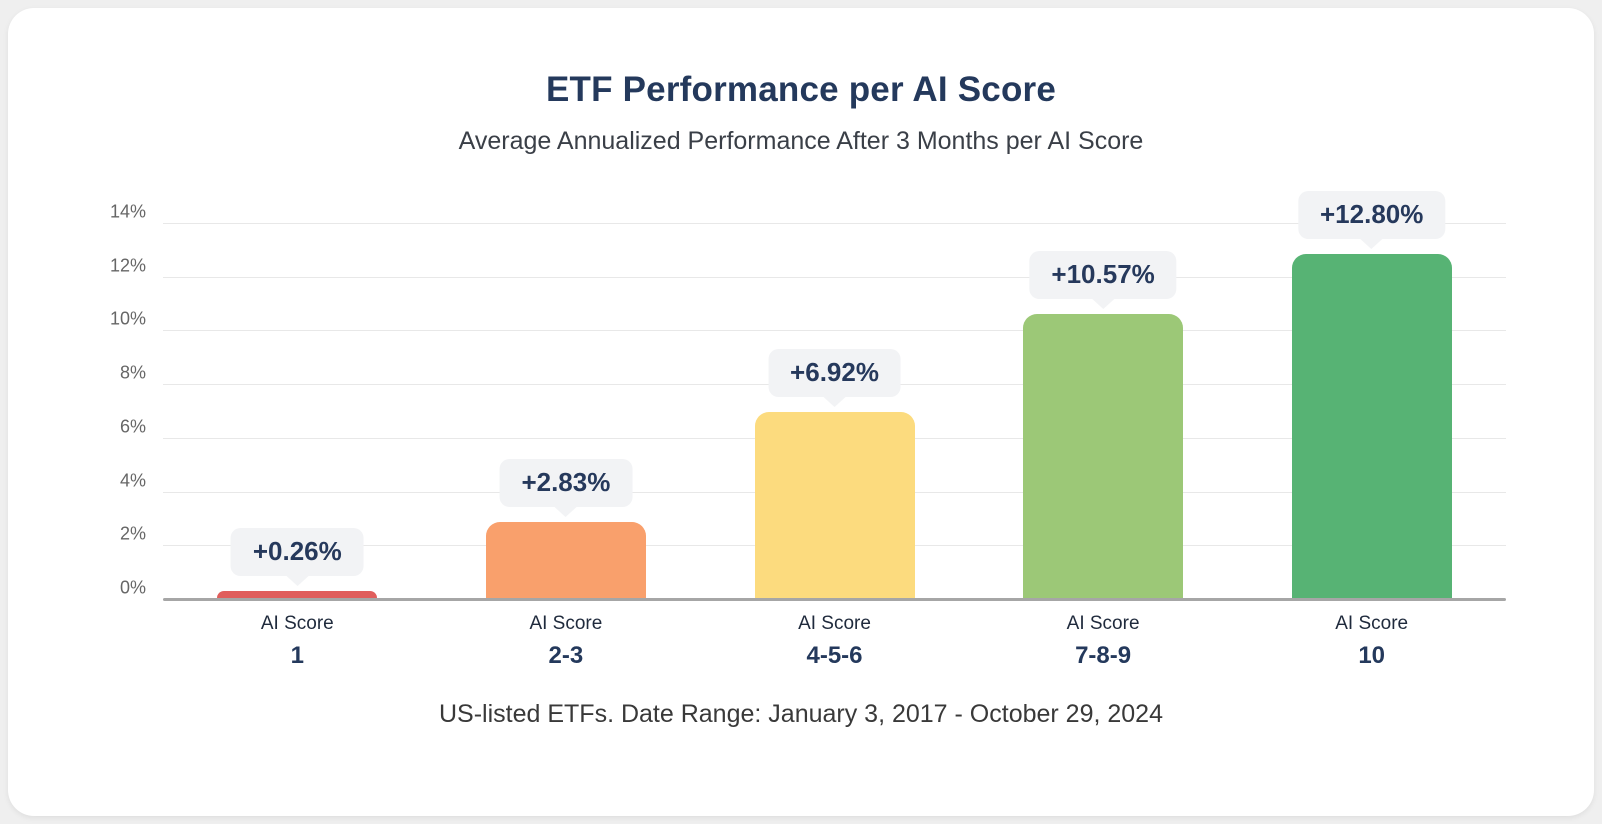  What do you see at coordinates (132, 587) in the screenshot?
I see `y-axis-tick-0pct: 0%` at bounding box center [132, 587].